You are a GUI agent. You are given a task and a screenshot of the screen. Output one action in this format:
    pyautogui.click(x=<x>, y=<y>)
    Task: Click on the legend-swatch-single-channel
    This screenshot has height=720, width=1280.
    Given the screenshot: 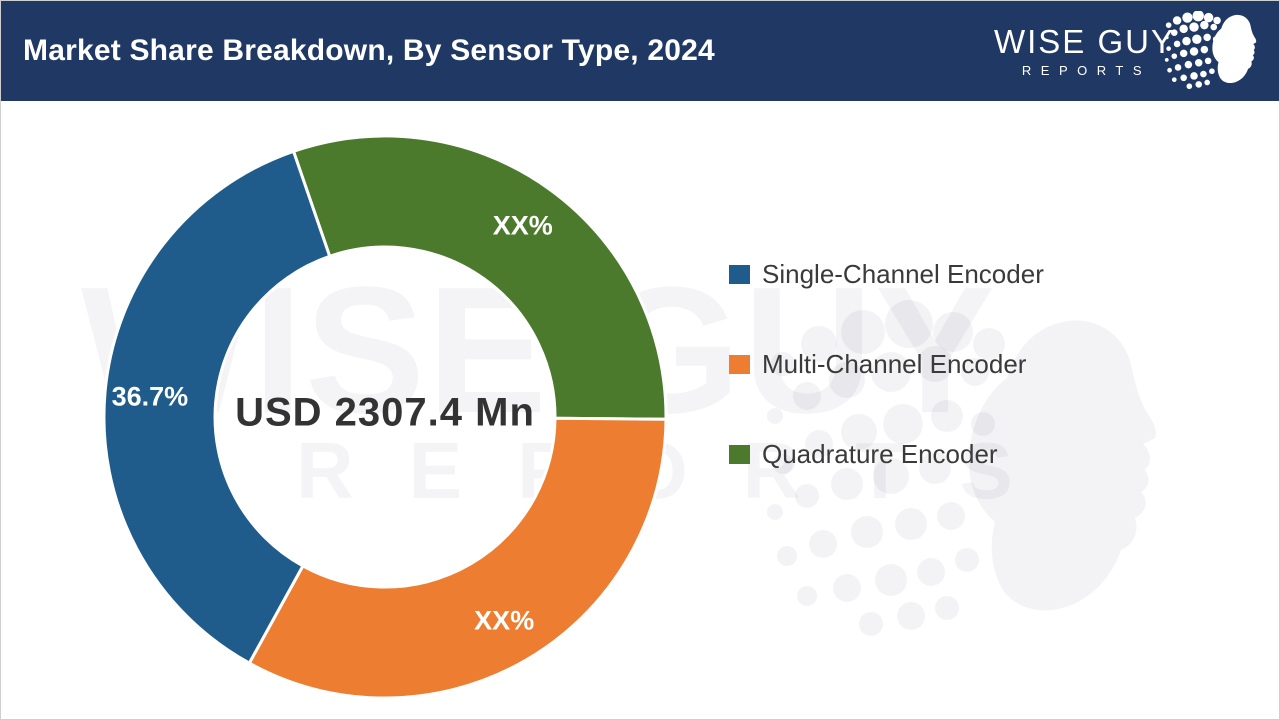 What is the action you would take?
    pyautogui.click(x=739, y=274)
    